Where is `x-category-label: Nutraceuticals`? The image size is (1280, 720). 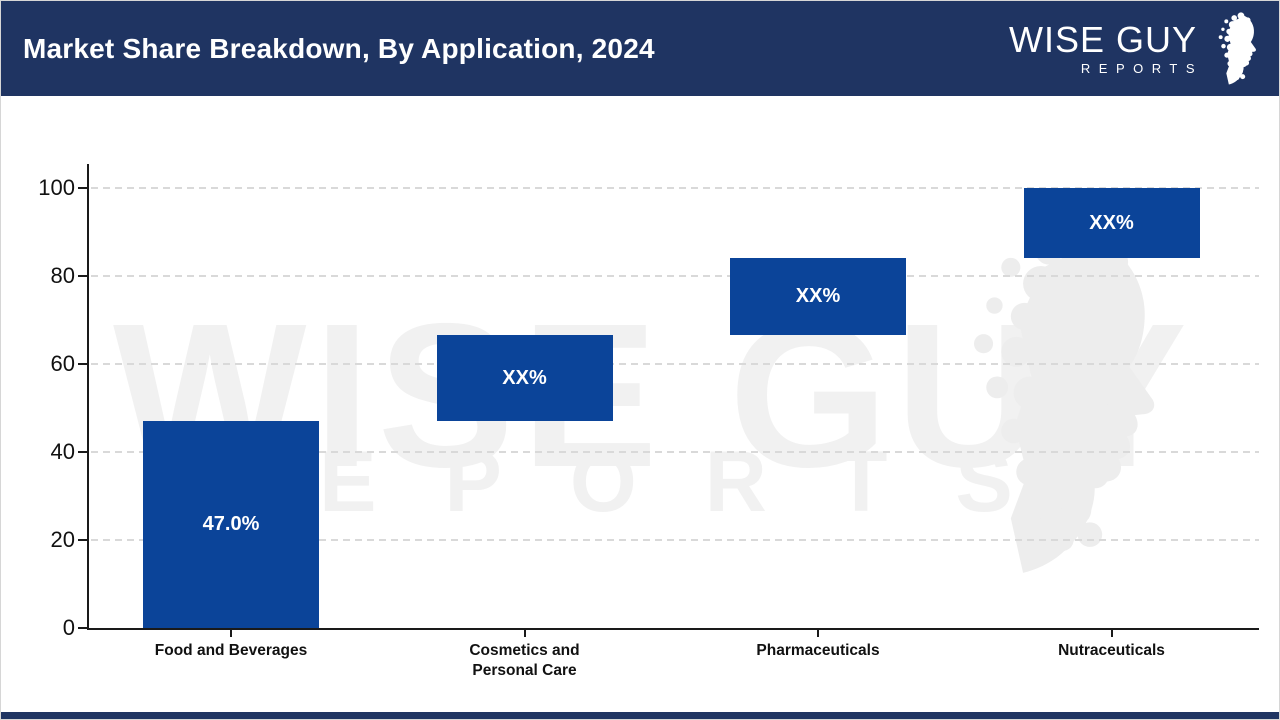
x-category-label: Nutraceuticals is located at coordinates (1111, 650).